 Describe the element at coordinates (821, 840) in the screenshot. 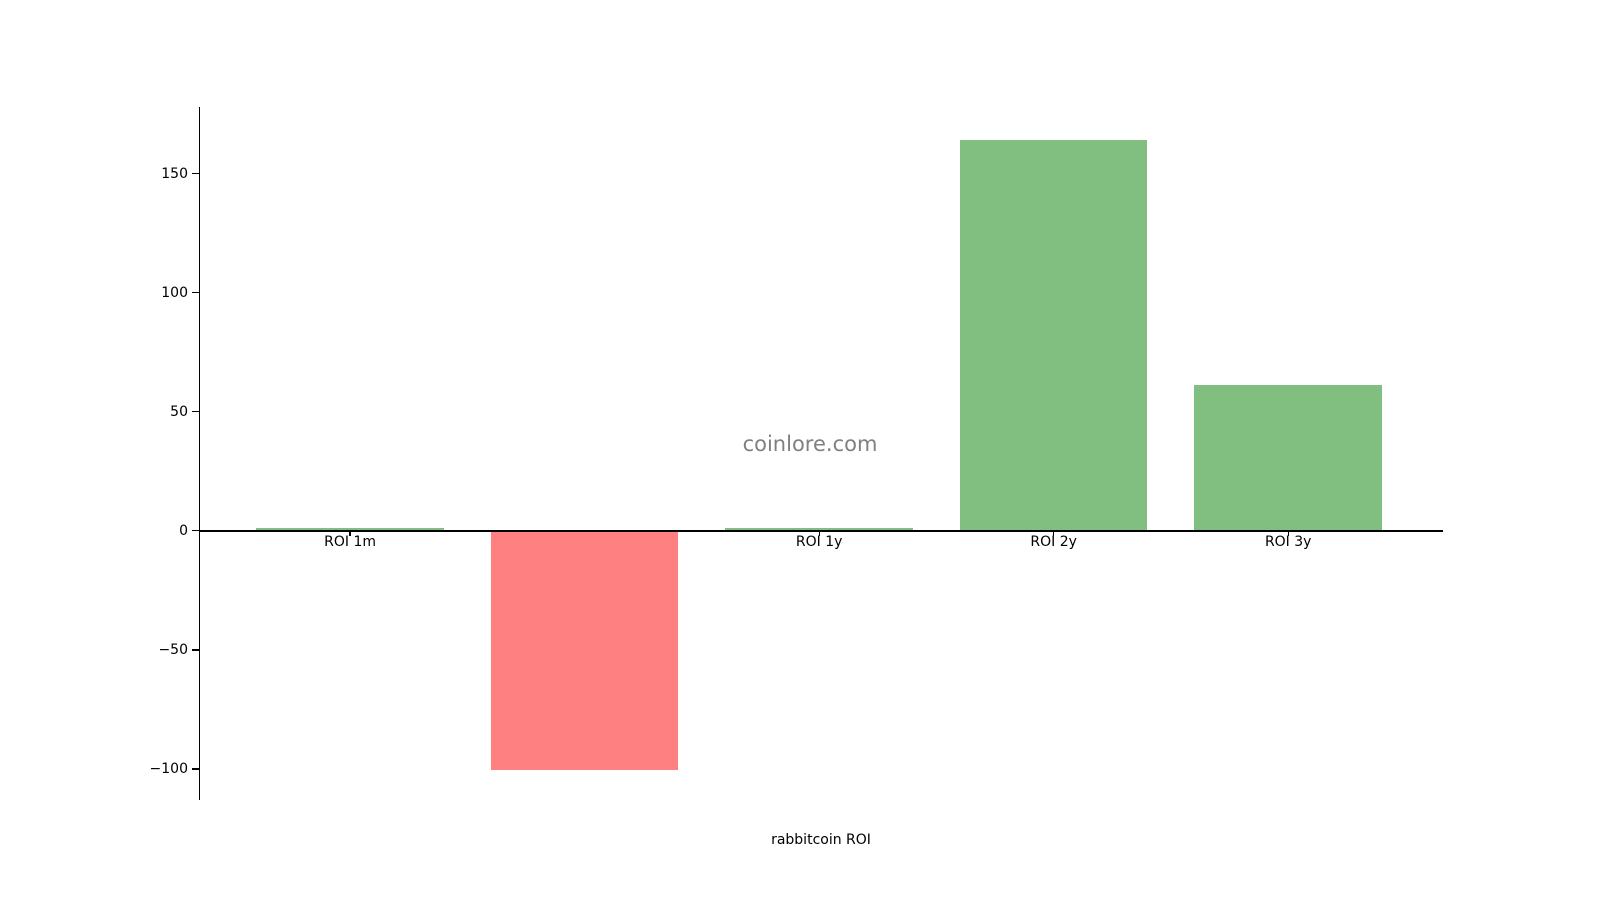

I see `chart-title: rabbitcoin ROI` at that location.